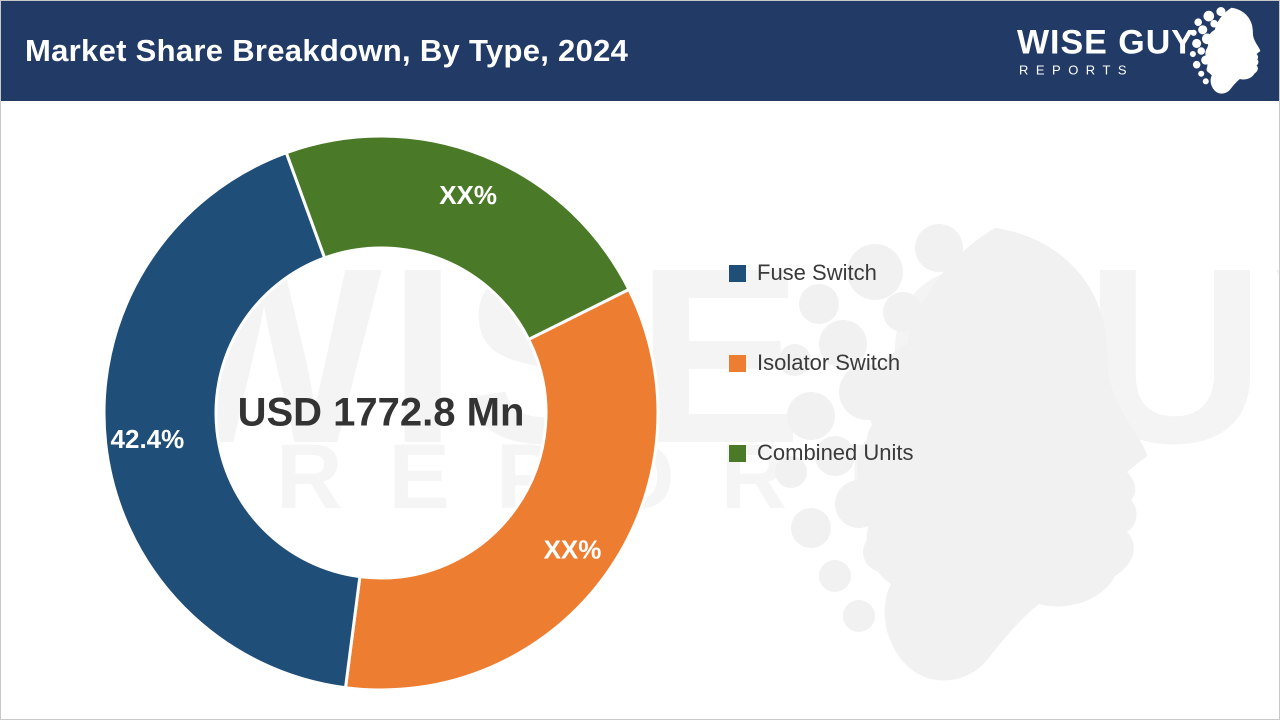 The height and width of the screenshot is (720, 1280). Describe the element at coordinates (1076, 70) in the screenshot. I see `logo-subtitle: REPORTS` at that location.